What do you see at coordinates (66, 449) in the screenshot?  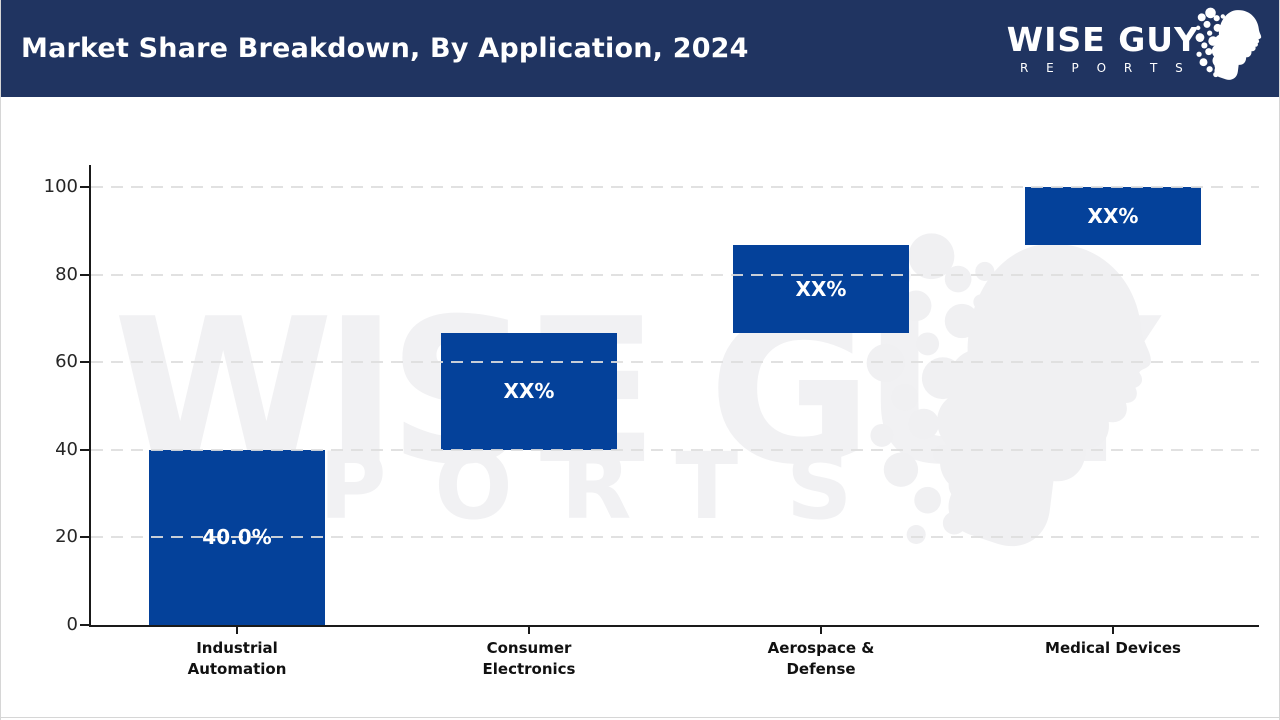 I see `y-tick-label: 40` at bounding box center [66, 449].